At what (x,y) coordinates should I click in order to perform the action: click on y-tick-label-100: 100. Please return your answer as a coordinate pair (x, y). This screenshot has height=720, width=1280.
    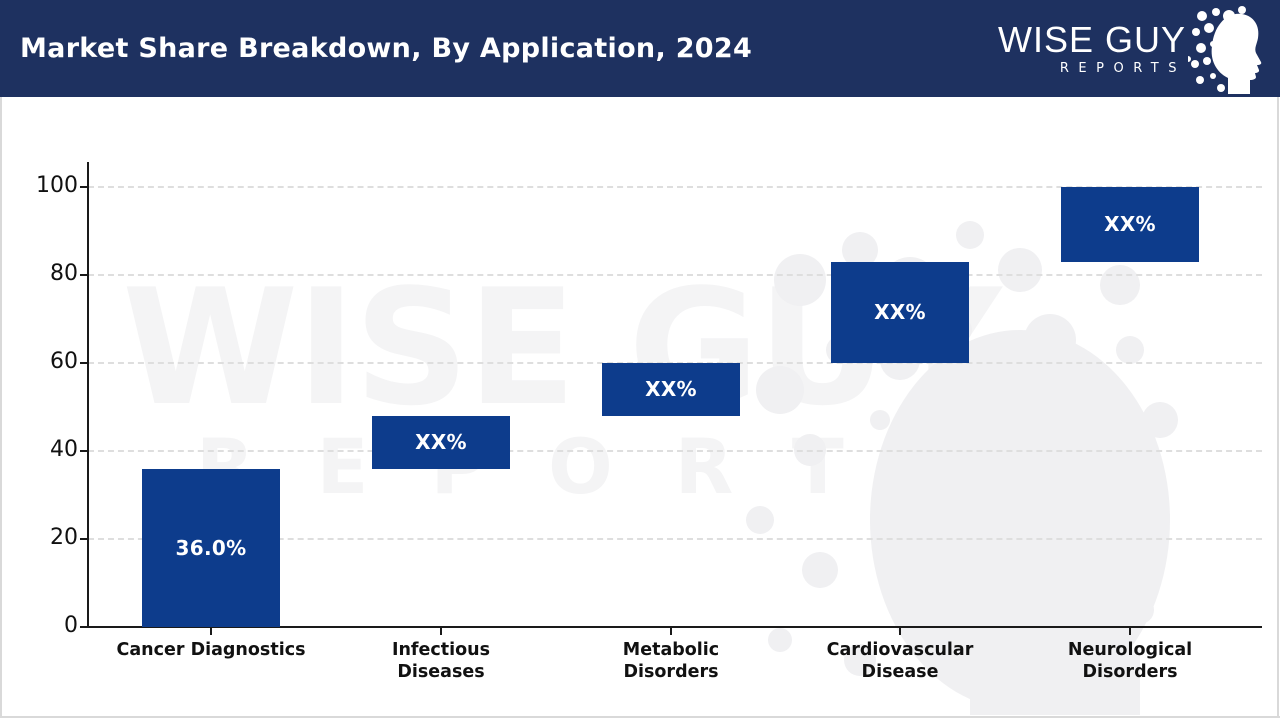
    Looking at the image, I should click on (57, 185).